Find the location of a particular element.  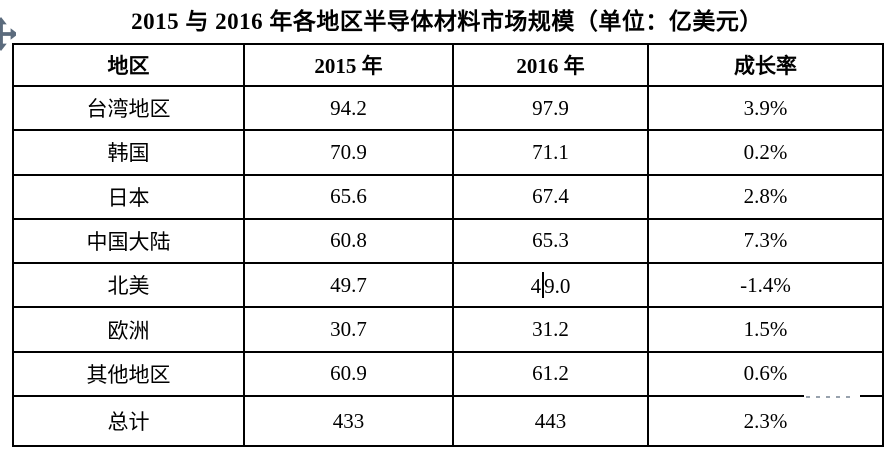

text-caret is located at coordinates (543, 284).